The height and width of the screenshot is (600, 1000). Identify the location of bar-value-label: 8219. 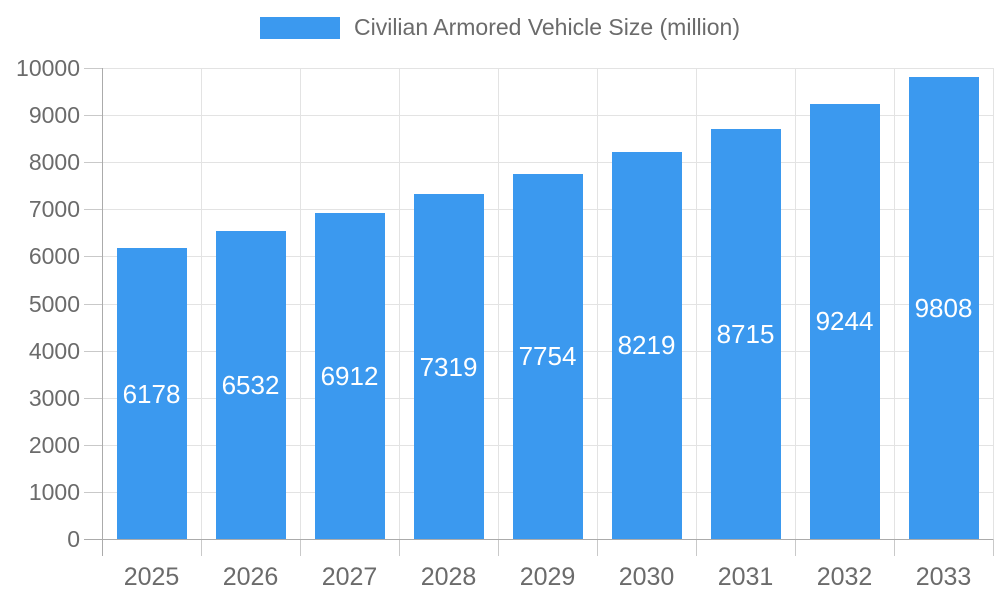
(646, 345).